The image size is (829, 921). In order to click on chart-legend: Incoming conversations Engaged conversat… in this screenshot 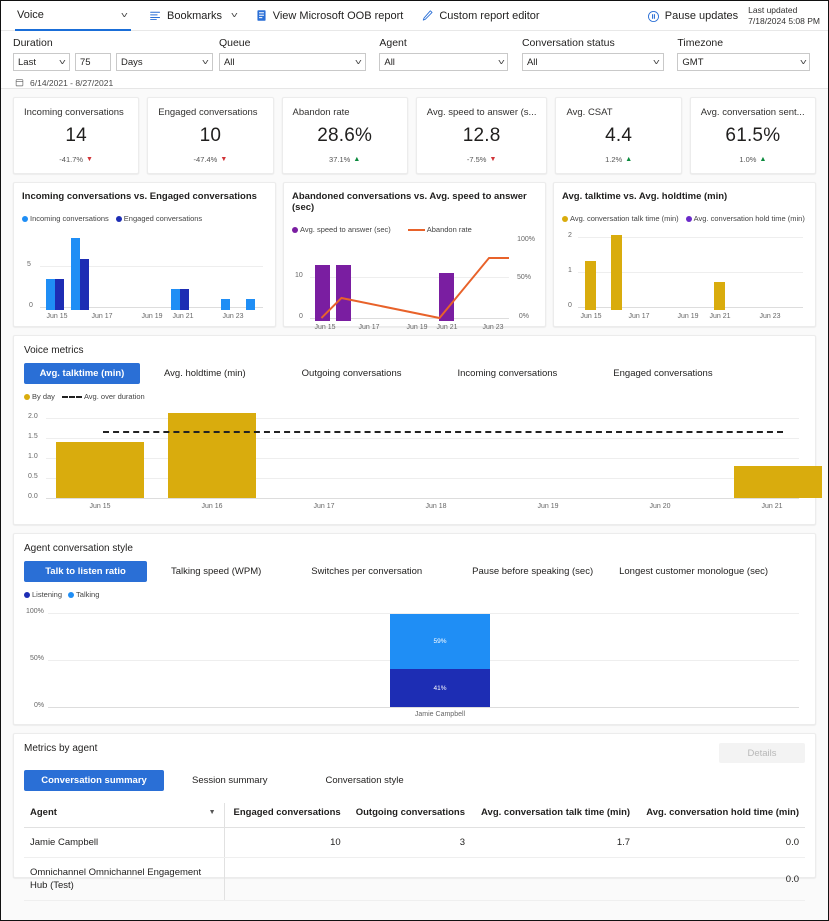, I will do `click(144, 218)`.